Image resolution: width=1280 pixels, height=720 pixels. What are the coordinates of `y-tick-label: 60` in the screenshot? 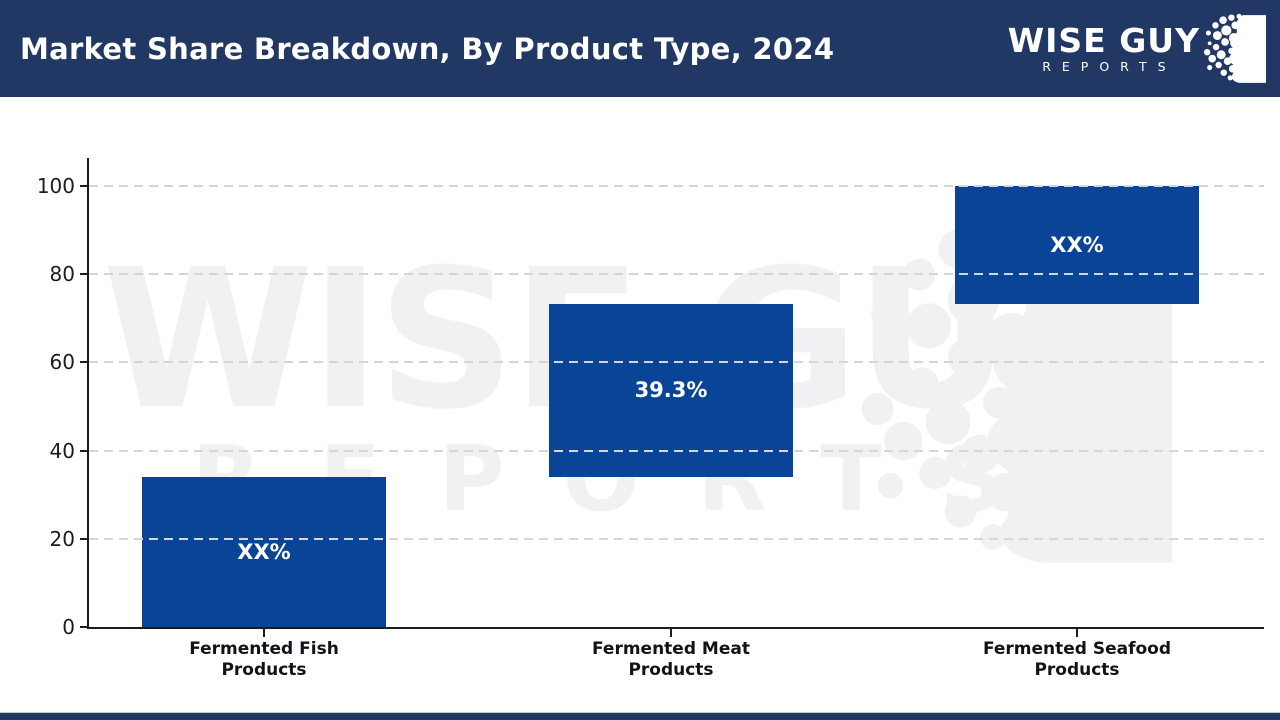 It's located at (62, 362).